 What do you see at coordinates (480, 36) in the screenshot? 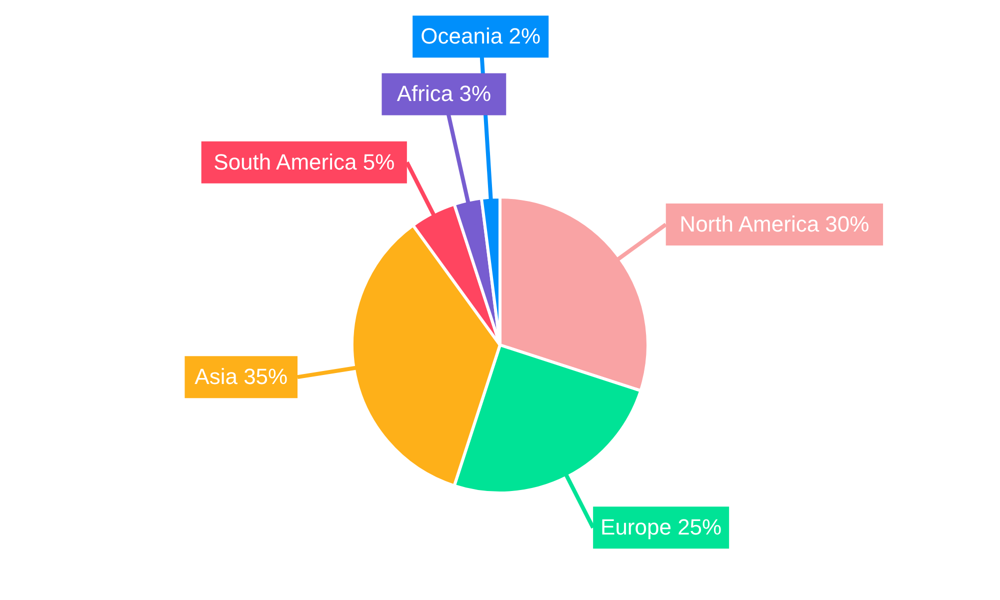
I see `slice-label: Oceania 2%` at bounding box center [480, 36].